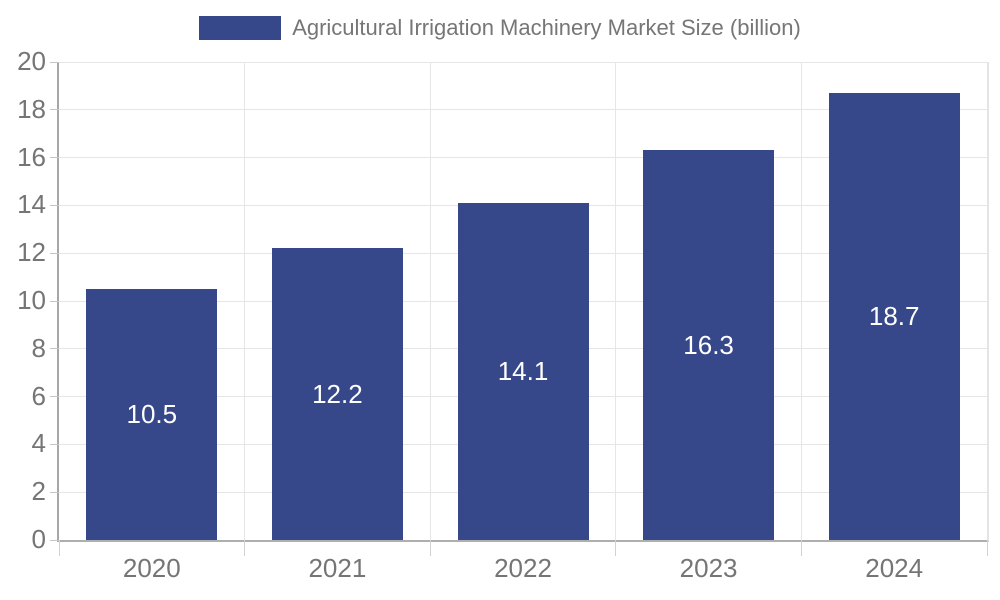 The height and width of the screenshot is (600, 1000). What do you see at coordinates (38, 443) in the screenshot?
I see `y-tick-label-4: 4` at bounding box center [38, 443].